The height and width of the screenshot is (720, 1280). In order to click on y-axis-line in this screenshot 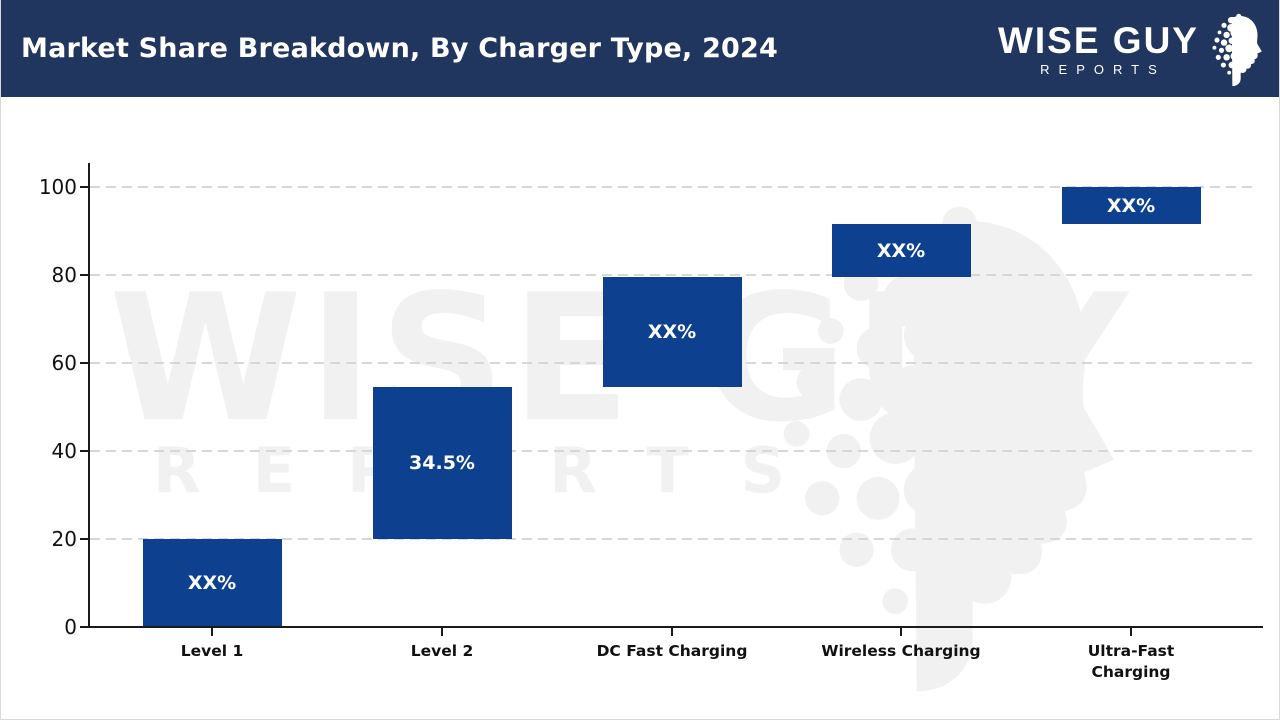, I will do `click(89, 395)`.